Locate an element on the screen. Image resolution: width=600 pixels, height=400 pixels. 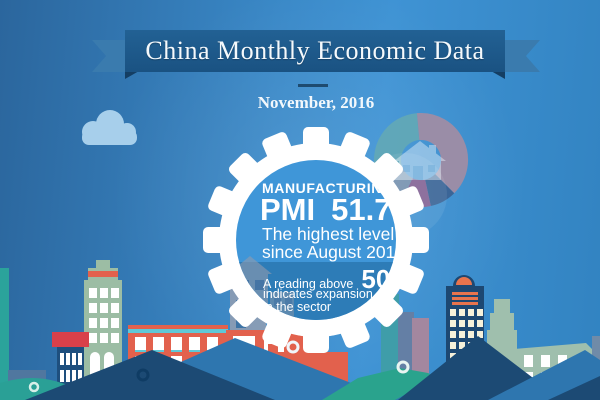
note-prefix: A reading above is located at coordinates (308, 284).